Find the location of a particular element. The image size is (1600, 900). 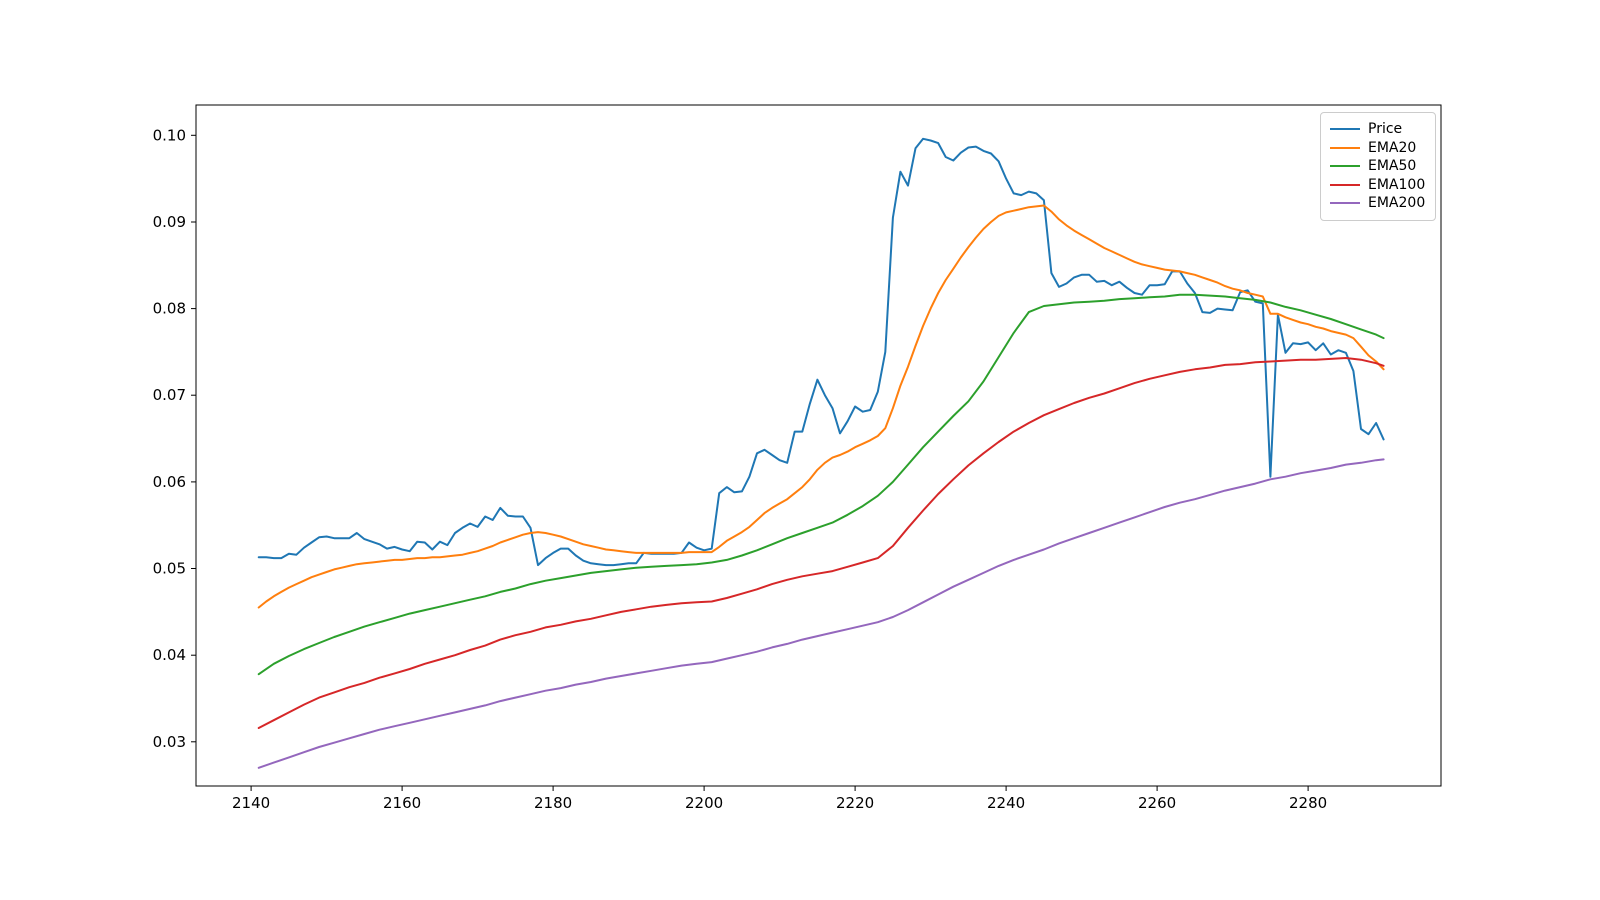

x-axis-tick-label: 2220 is located at coordinates (855, 803).